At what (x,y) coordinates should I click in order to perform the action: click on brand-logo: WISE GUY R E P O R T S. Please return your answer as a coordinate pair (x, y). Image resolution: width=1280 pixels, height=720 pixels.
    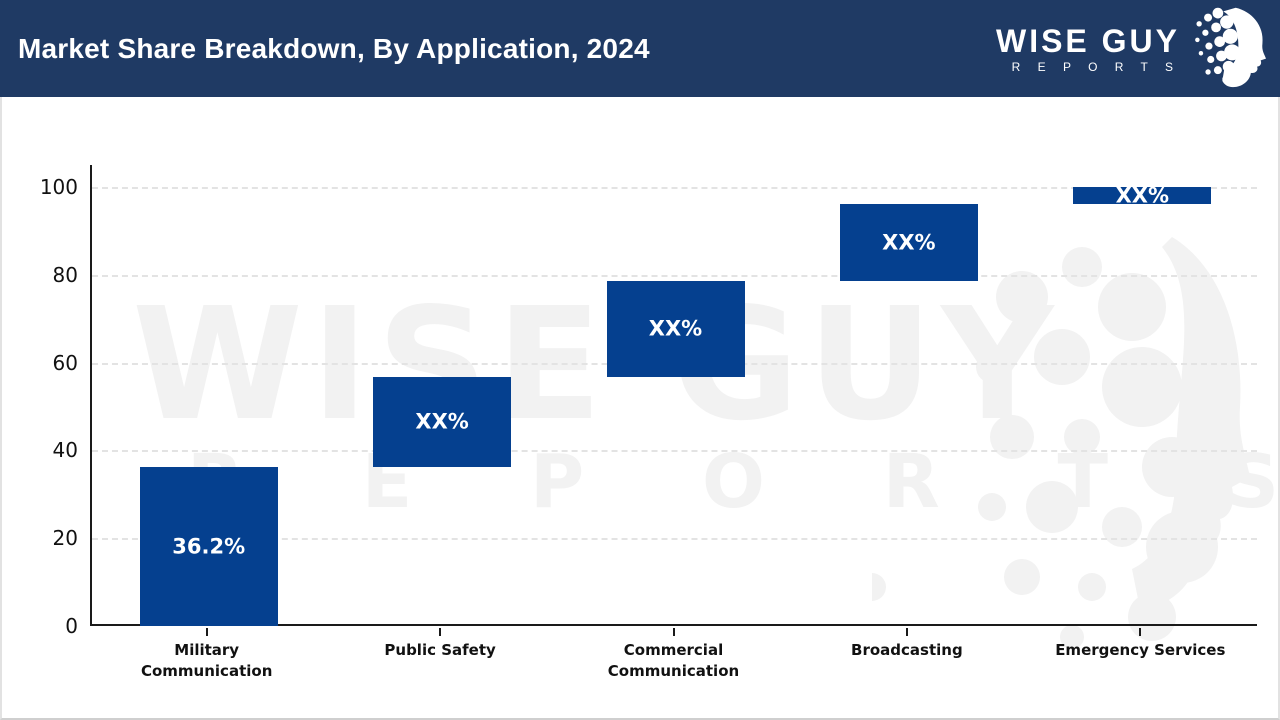
    Looking at the image, I should click on (1131, 49).